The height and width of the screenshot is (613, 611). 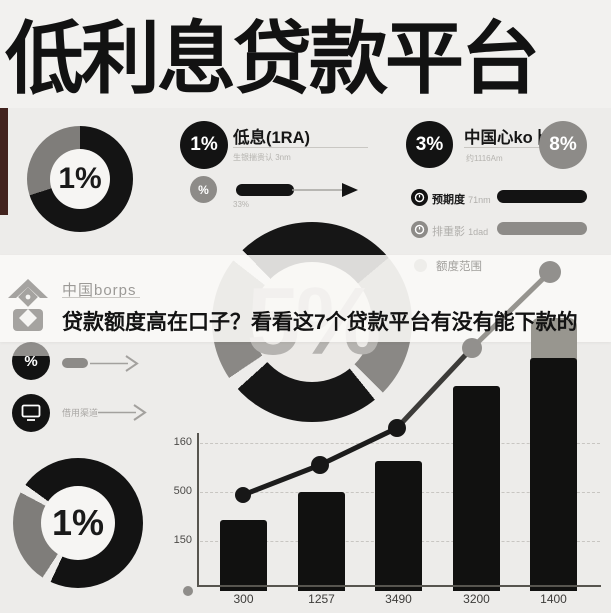 What do you see at coordinates (243, 599) in the screenshot?
I see `x-tick-label: 300` at bounding box center [243, 599].